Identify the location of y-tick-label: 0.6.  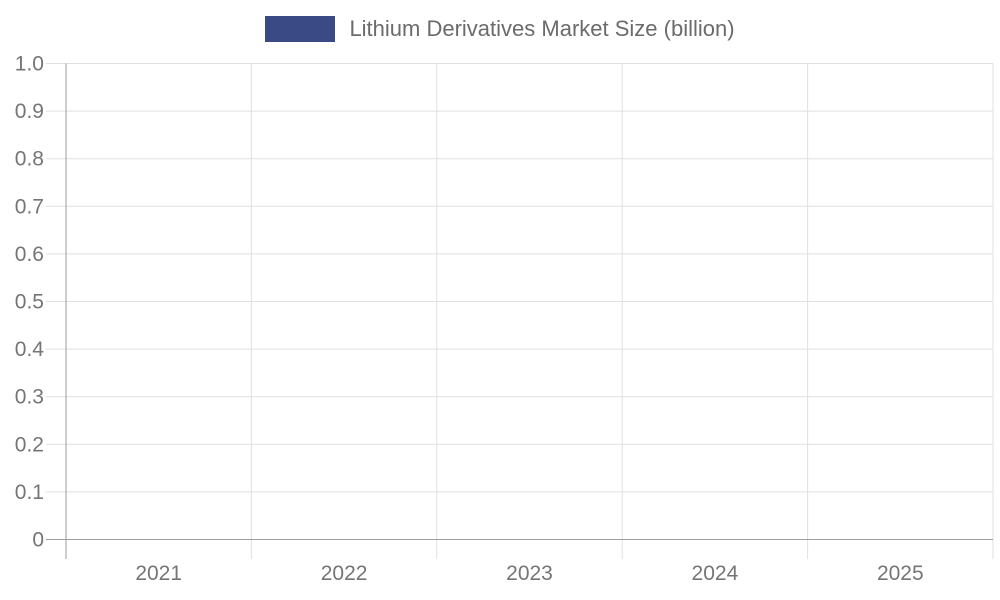
(29, 254).